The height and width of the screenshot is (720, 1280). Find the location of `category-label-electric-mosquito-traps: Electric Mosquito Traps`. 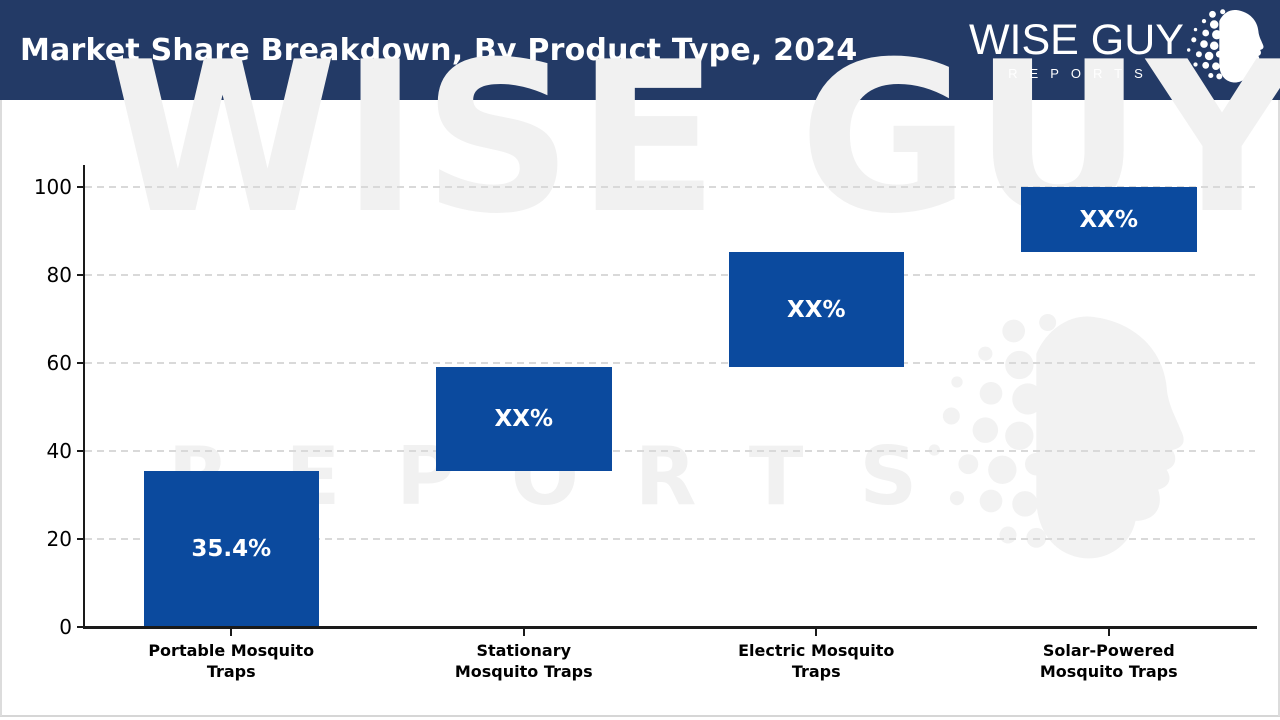

category-label-electric-mosquito-traps: Electric Mosquito Traps is located at coordinates (816, 661).